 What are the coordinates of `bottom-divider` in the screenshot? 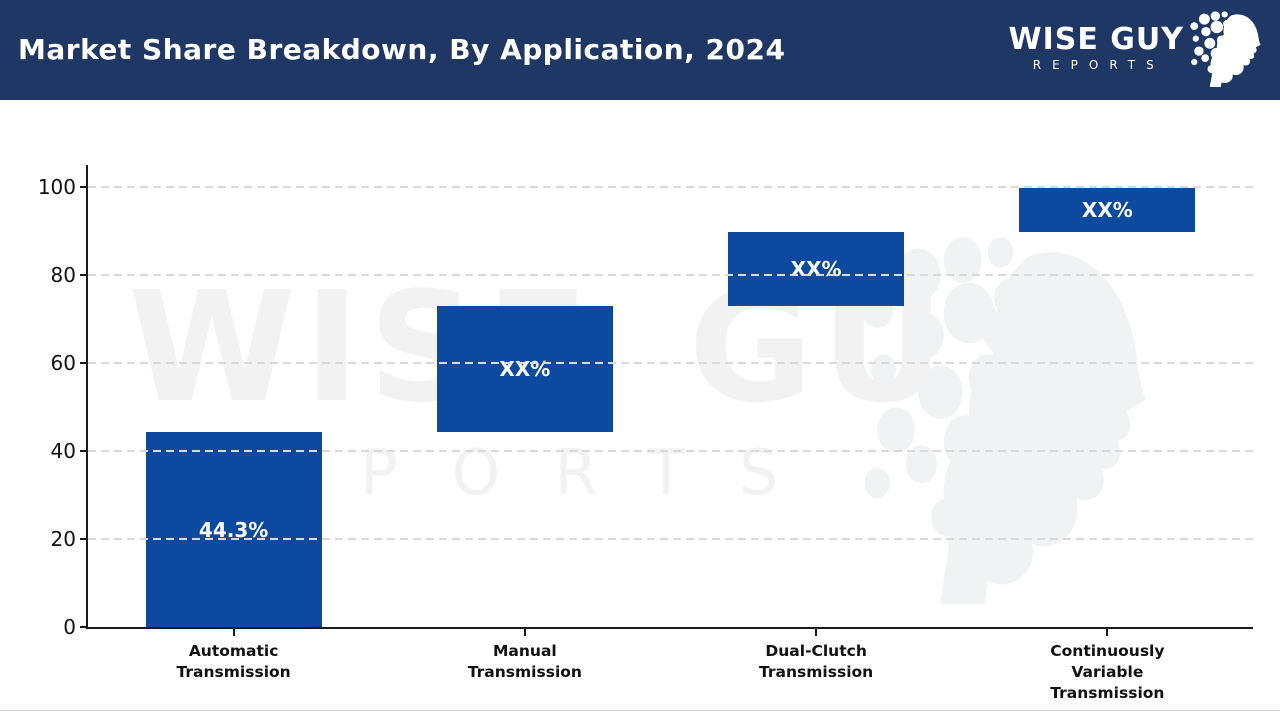 It's located at (640, 710).